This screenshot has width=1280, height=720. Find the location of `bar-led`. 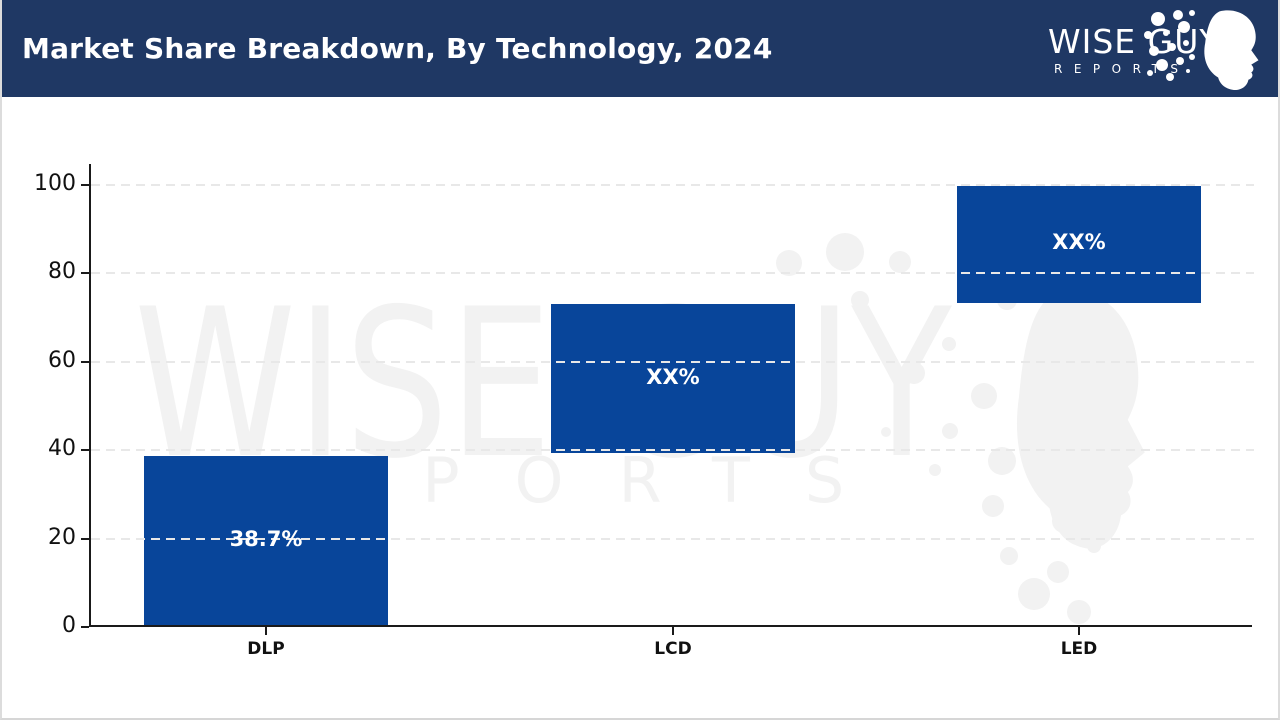

bar-led is located at coordinates (1079, 244).